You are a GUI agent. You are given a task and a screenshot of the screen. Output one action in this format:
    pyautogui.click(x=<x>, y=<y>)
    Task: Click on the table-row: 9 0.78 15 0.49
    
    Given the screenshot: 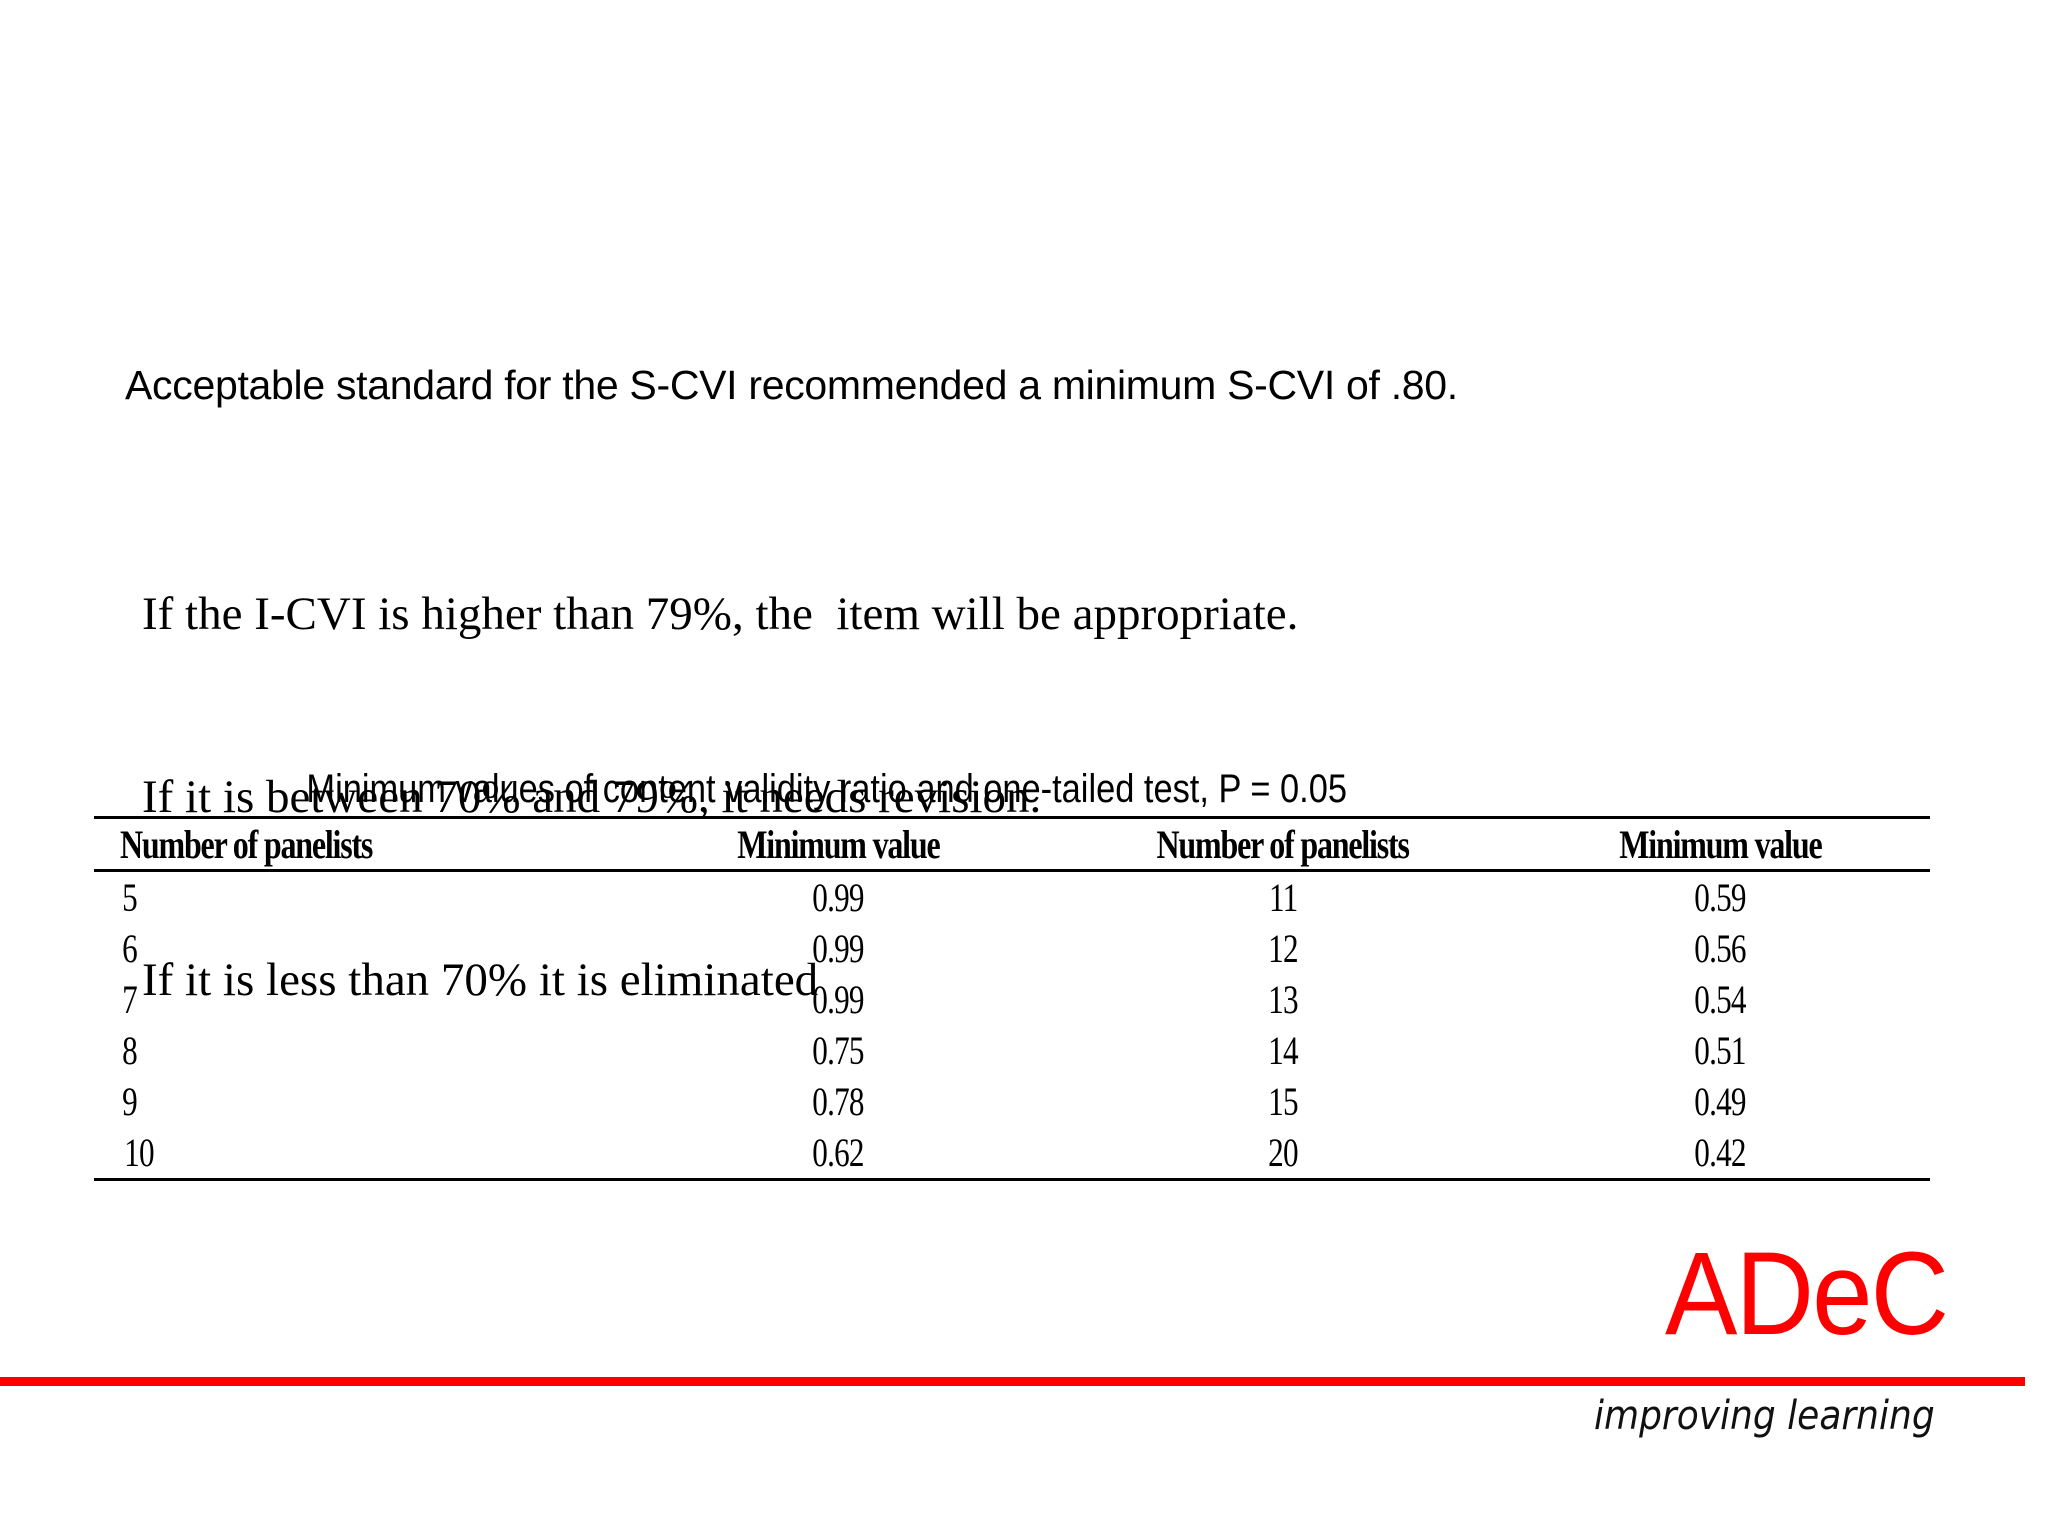 What is the action you would take?
    pyautogui.click(x=934, y=1101)
    